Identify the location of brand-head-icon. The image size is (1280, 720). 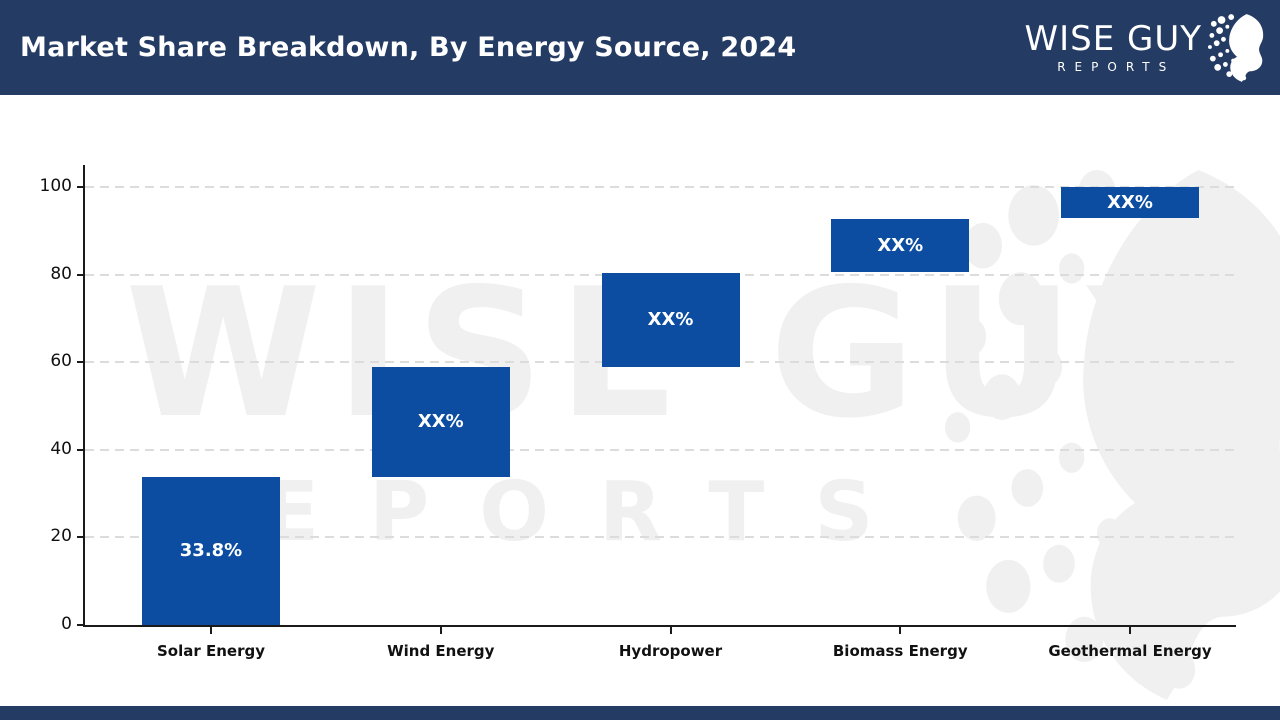
(1236, 48).